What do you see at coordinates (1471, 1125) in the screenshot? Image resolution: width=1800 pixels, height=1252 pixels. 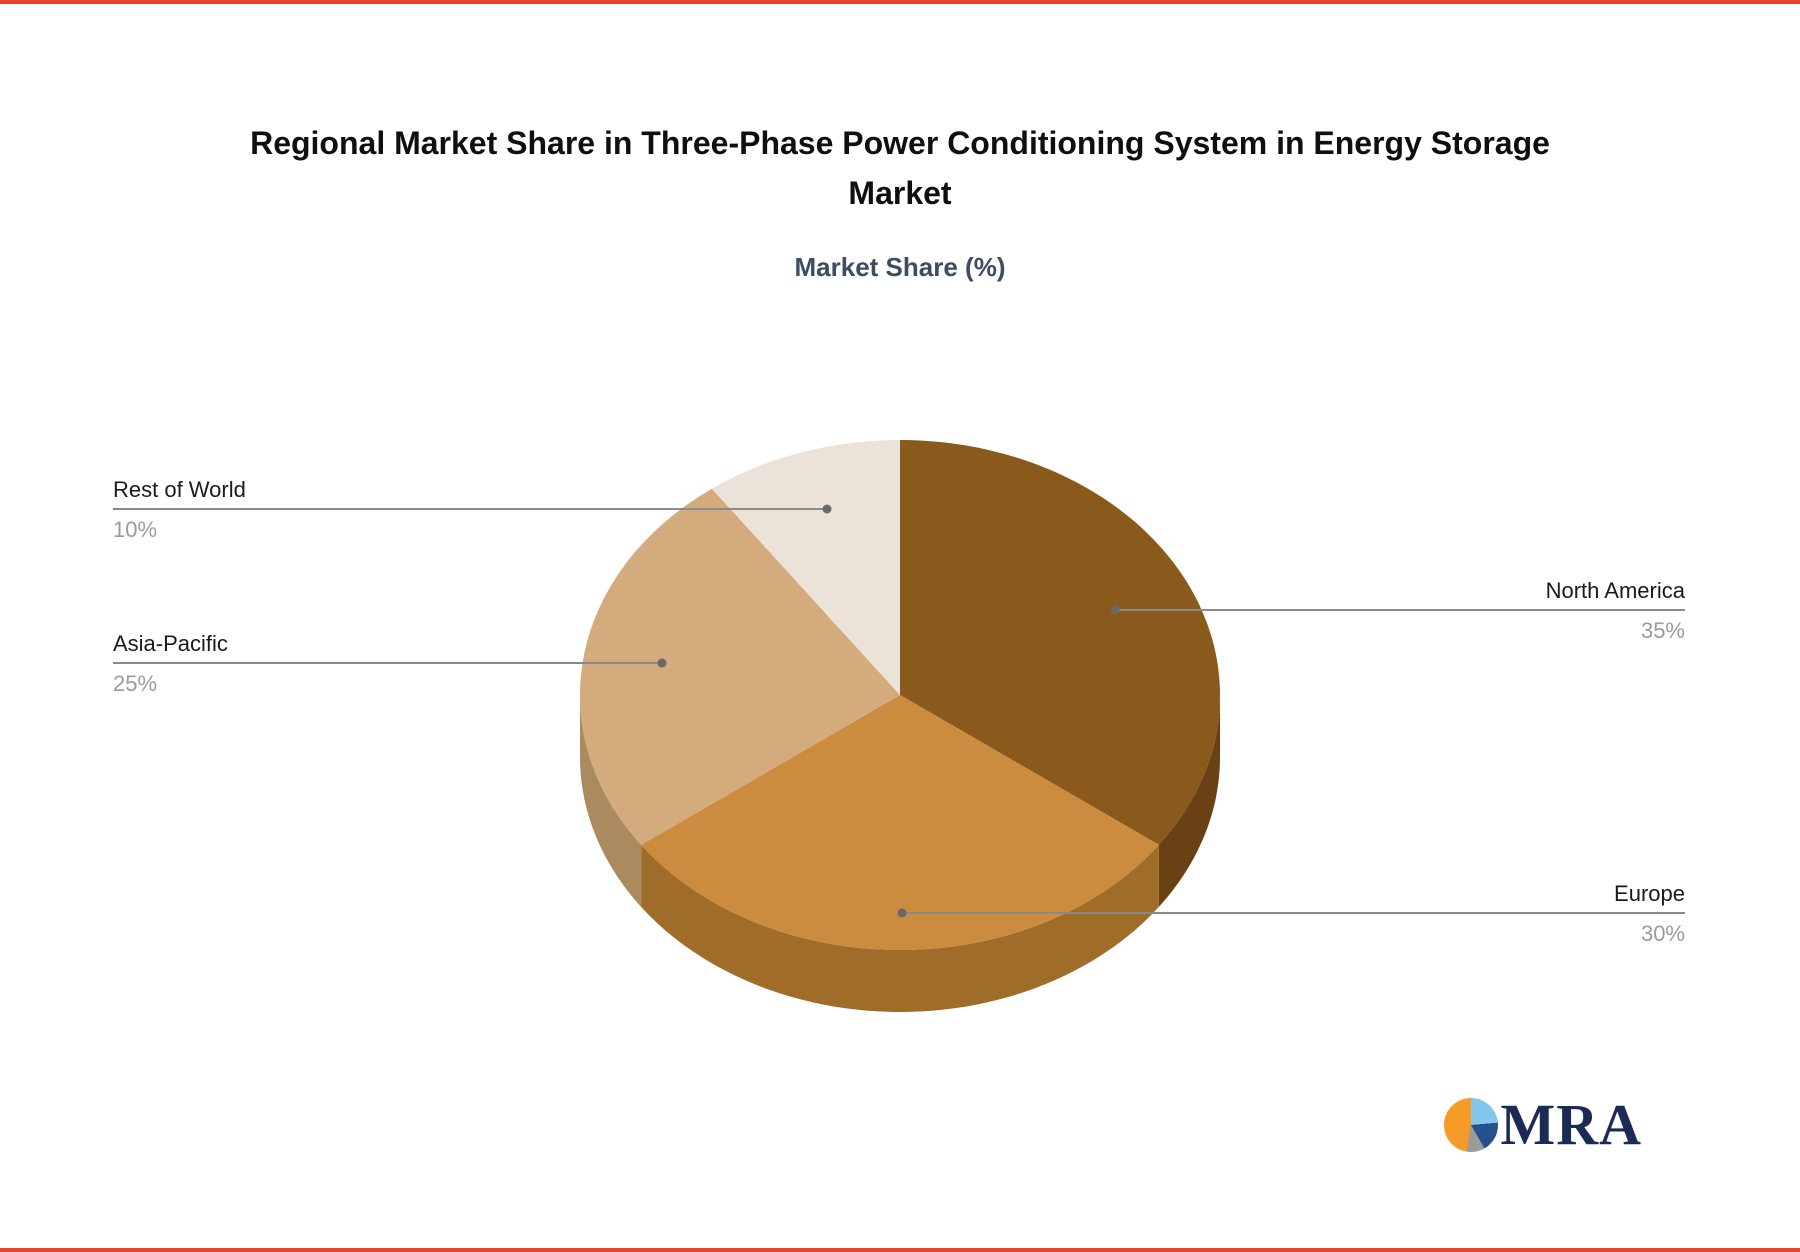 I see `pie-chart-icon` at bounding box center [1471, 1125].